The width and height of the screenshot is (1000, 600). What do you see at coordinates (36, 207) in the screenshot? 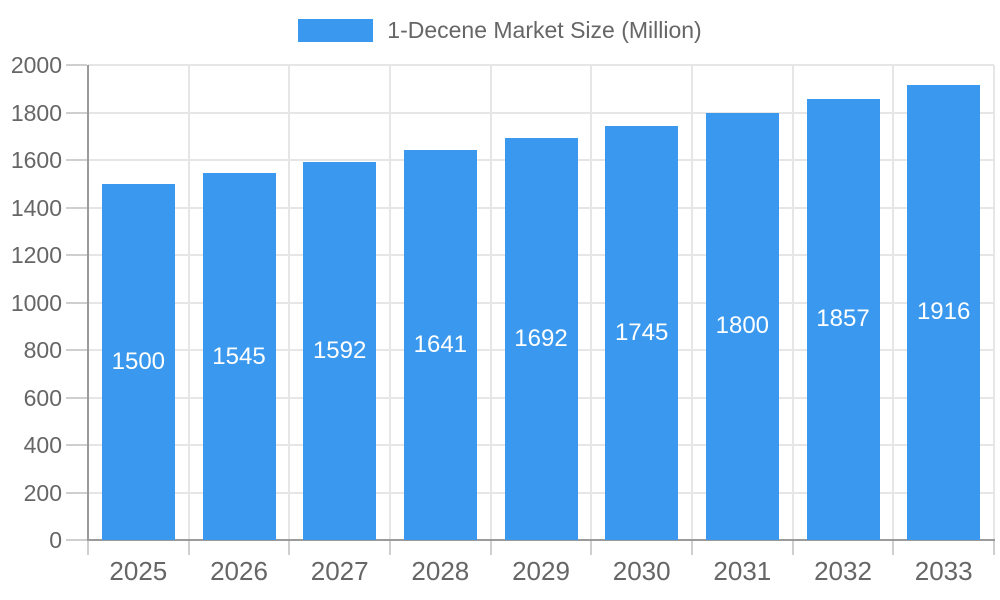
I see `y-tick-label: 1400` at bounding box center [36, 207].